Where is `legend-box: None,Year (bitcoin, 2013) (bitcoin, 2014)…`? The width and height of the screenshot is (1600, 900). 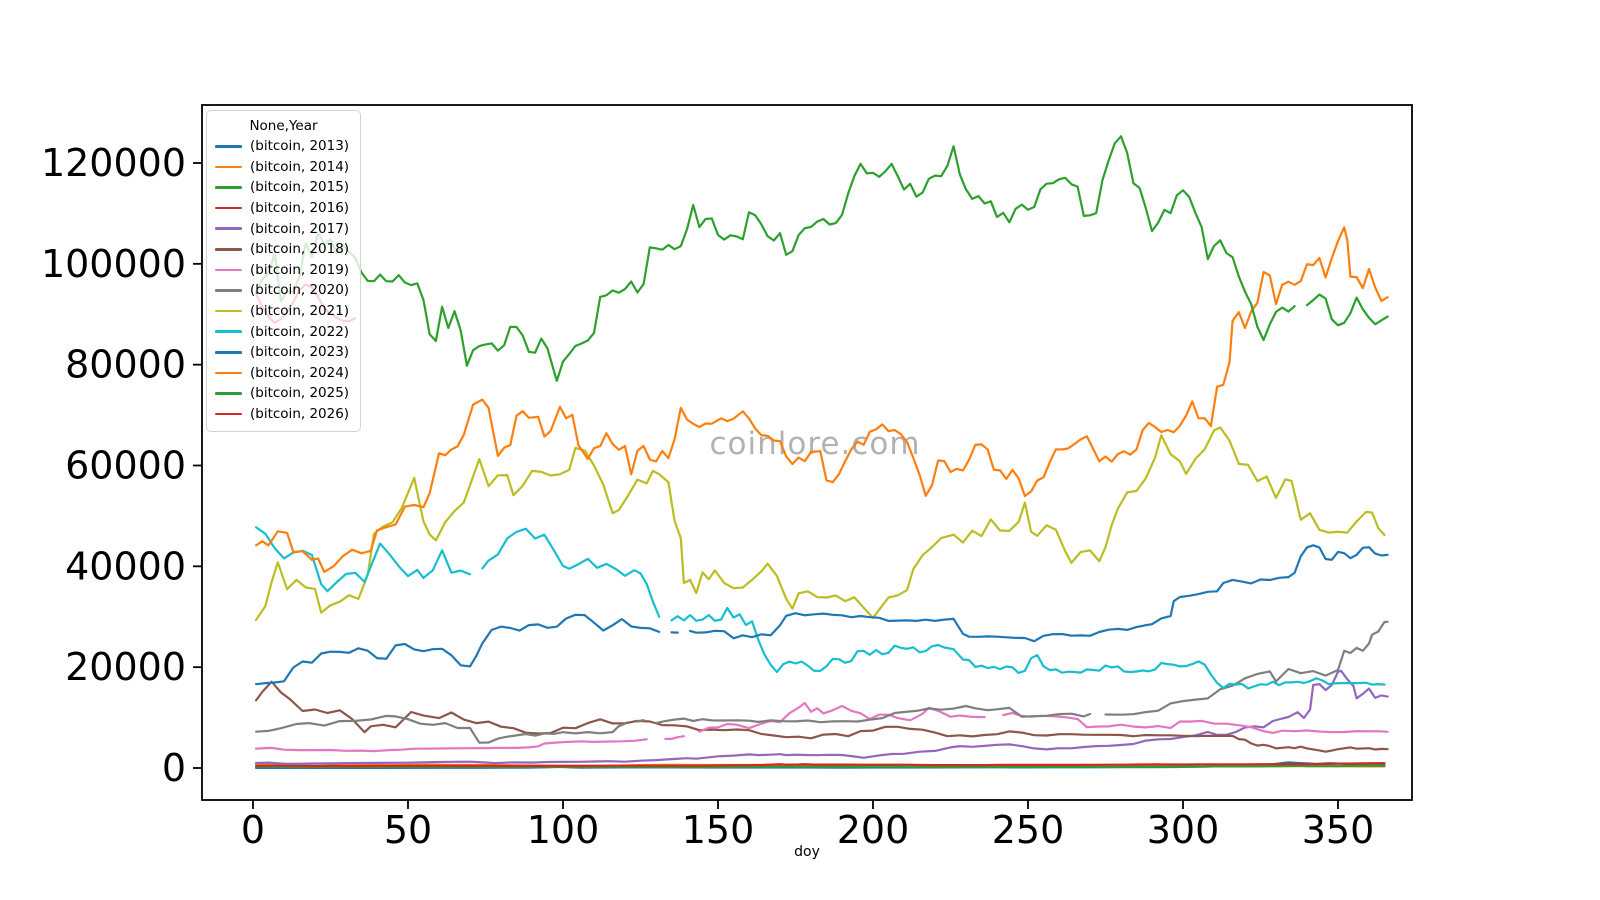 legend-box: None,Year (bitcoin, 2013) (bitcoin, 2014)… is located at coordinates (283, 271).